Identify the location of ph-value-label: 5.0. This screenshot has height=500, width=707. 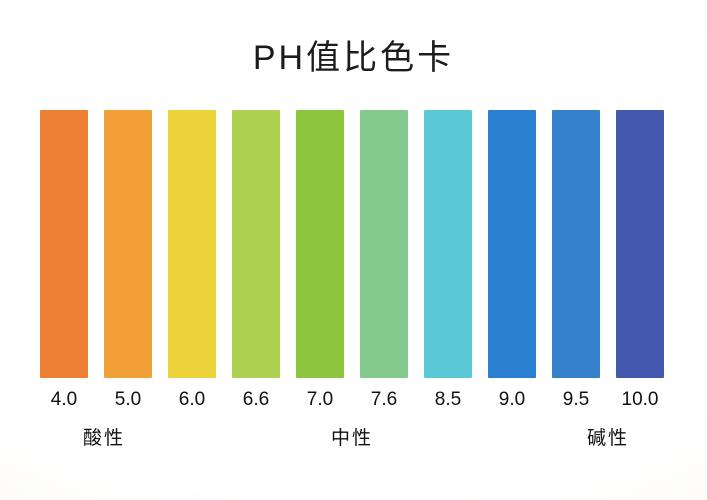
(128, 399).